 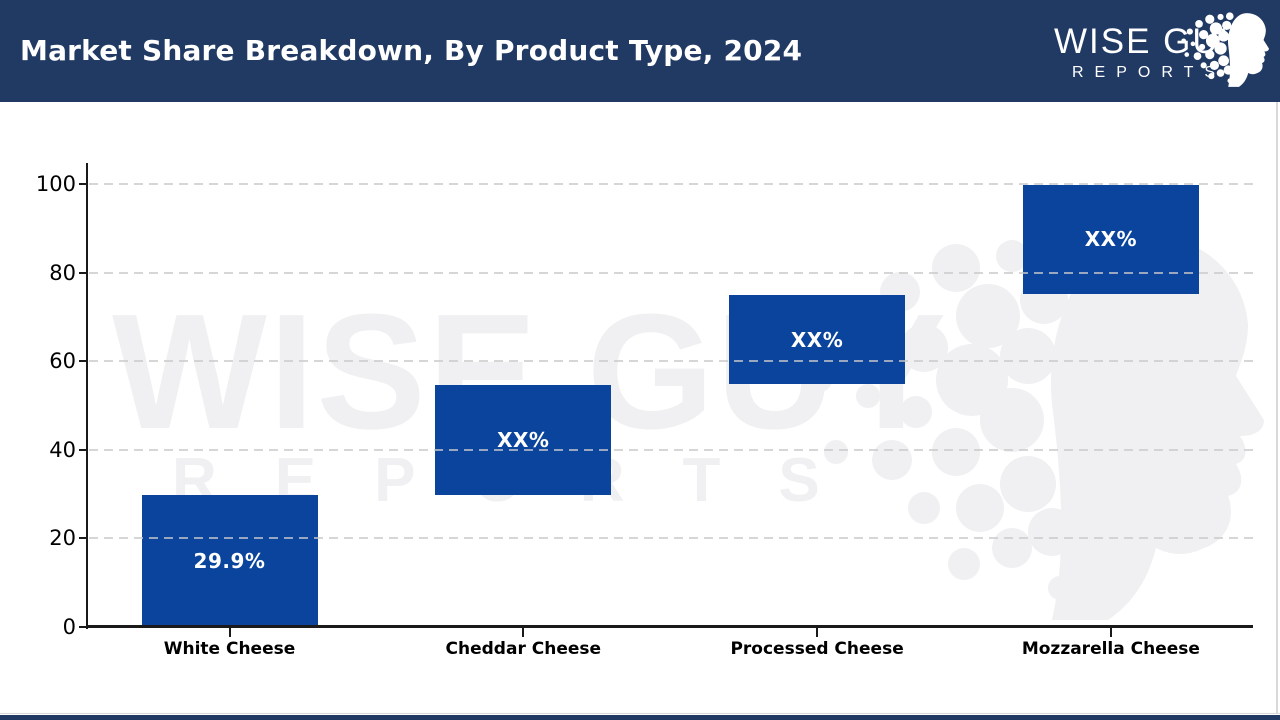 What do you see at coordinates (55, 184) in the screenshot?
I see `y-tick-label: 100` at bounding box center [55, 184].